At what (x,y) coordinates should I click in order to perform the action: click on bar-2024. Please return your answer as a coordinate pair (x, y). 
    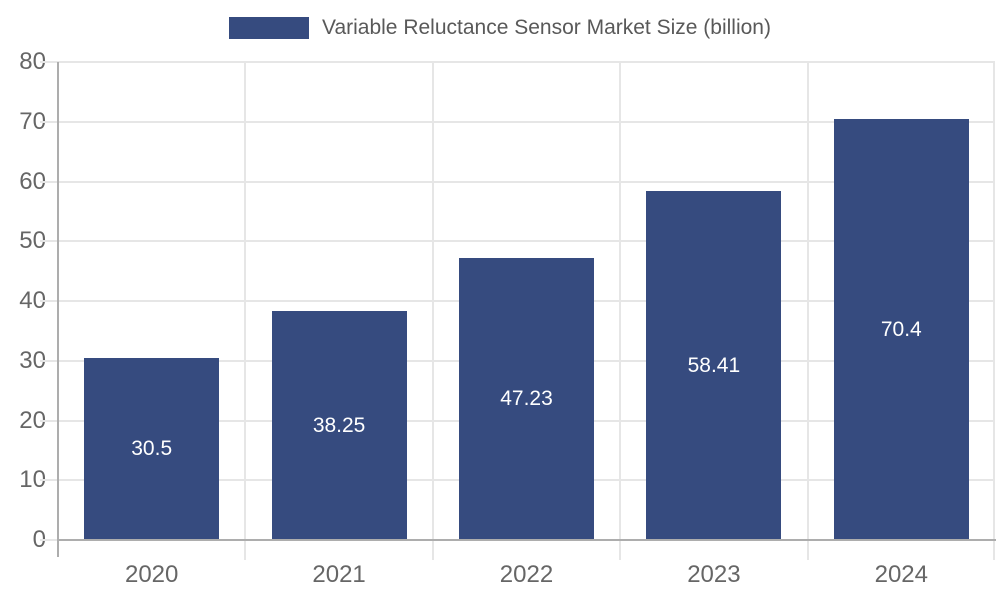
    Looking at the image, I should click on (901, 329).